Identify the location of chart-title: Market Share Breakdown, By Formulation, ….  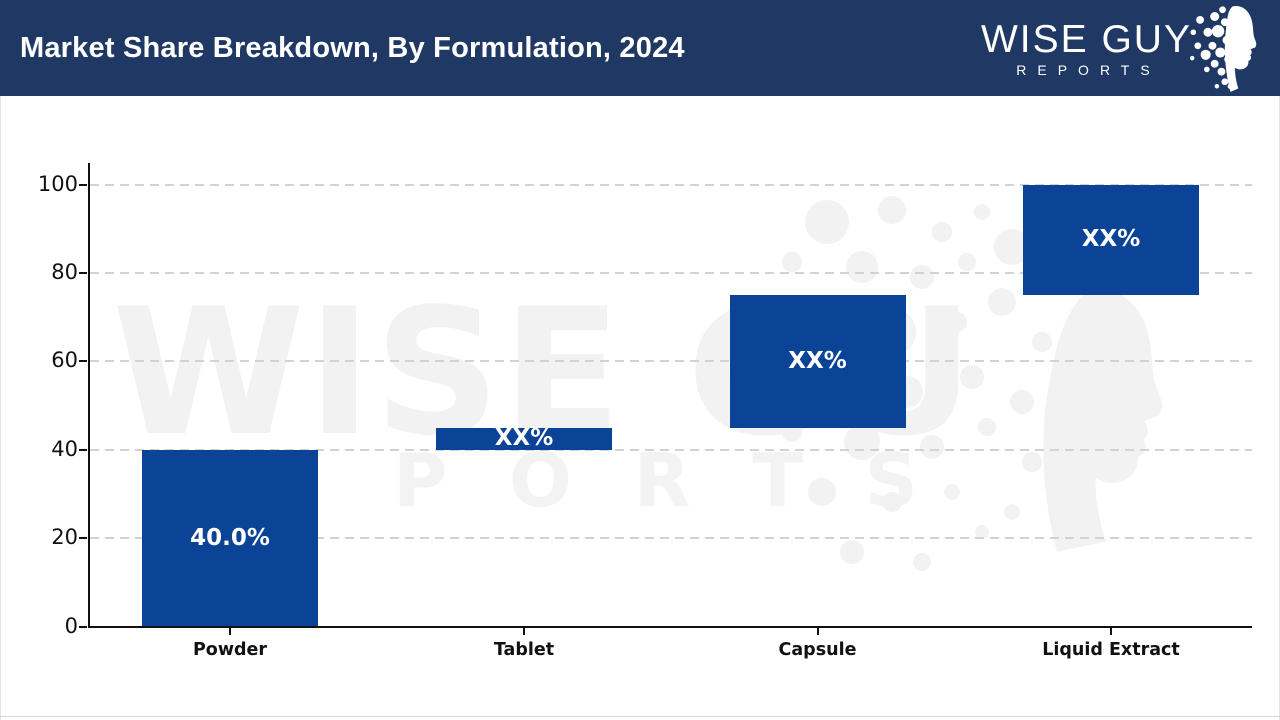
(352, 47).